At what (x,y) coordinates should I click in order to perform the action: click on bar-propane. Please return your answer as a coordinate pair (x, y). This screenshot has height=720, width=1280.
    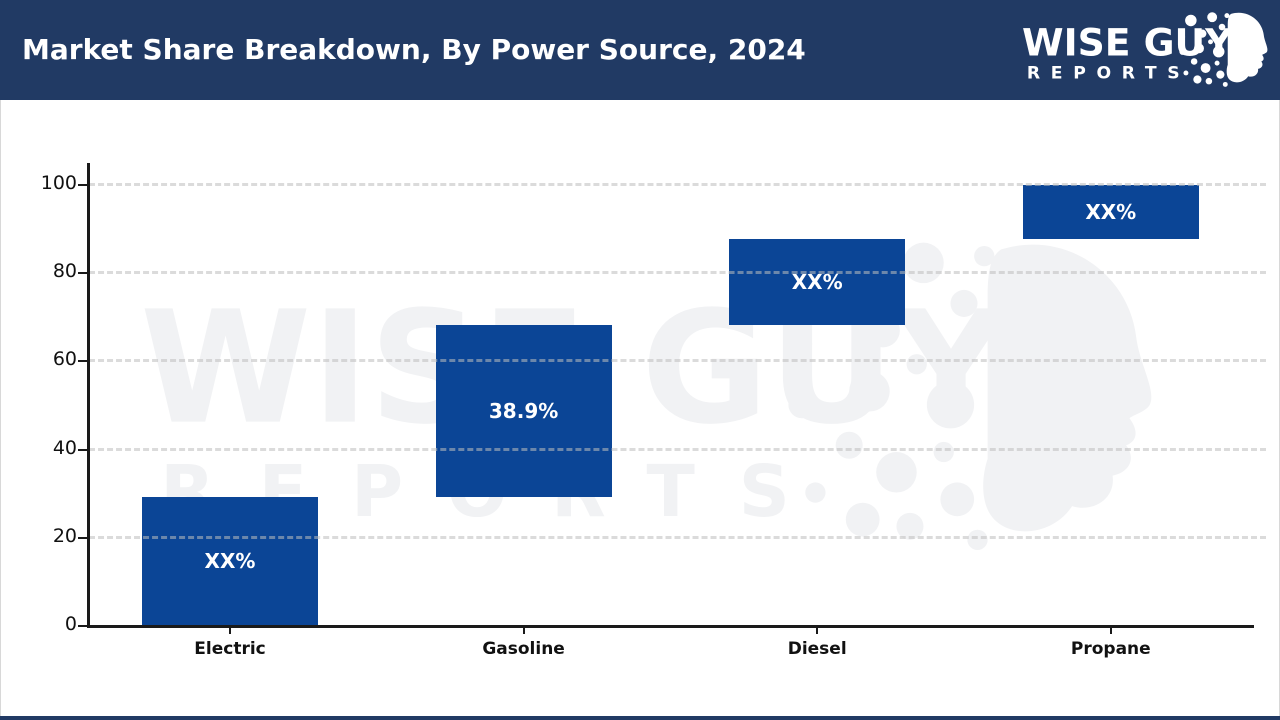
    Looking at the image, I should click on (1110, 212).